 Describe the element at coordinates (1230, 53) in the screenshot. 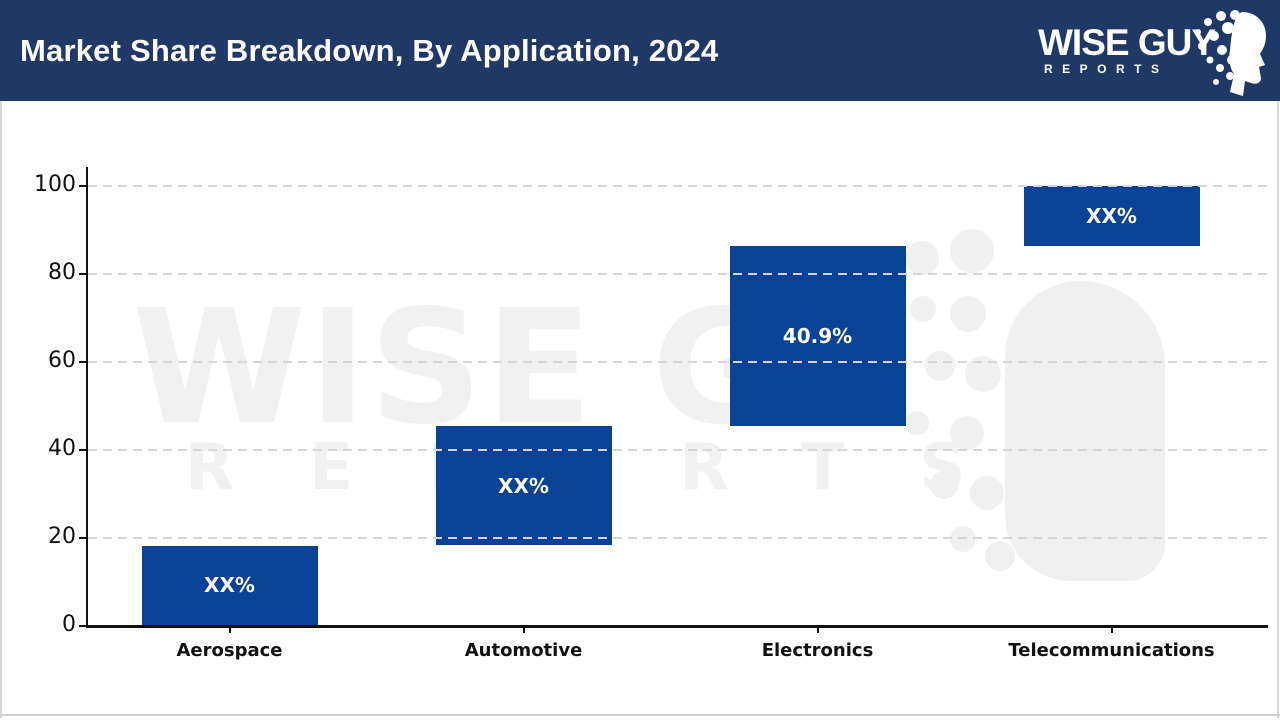

I see `dotted-head-icon` at that location.